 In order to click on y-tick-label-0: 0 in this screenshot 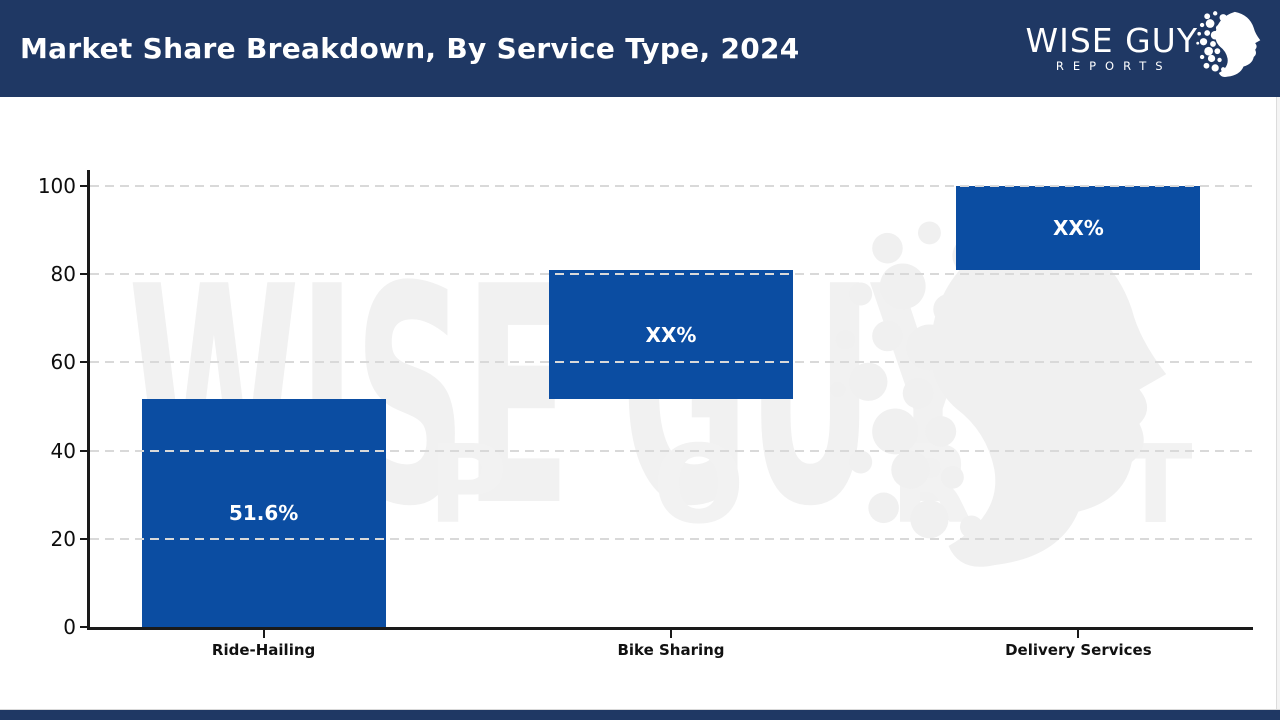, I will do `click(69, 627)`.